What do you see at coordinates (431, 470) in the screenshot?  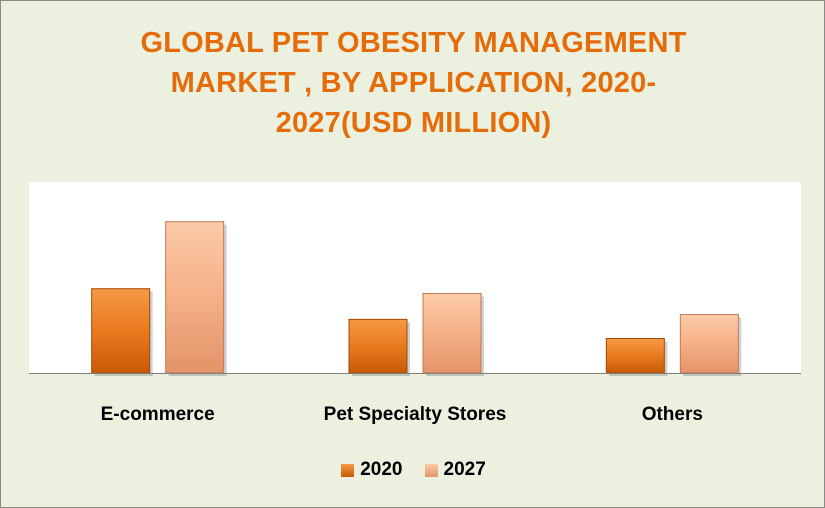 I see `legend-swatch-2027` at bounding box center [431, 470].